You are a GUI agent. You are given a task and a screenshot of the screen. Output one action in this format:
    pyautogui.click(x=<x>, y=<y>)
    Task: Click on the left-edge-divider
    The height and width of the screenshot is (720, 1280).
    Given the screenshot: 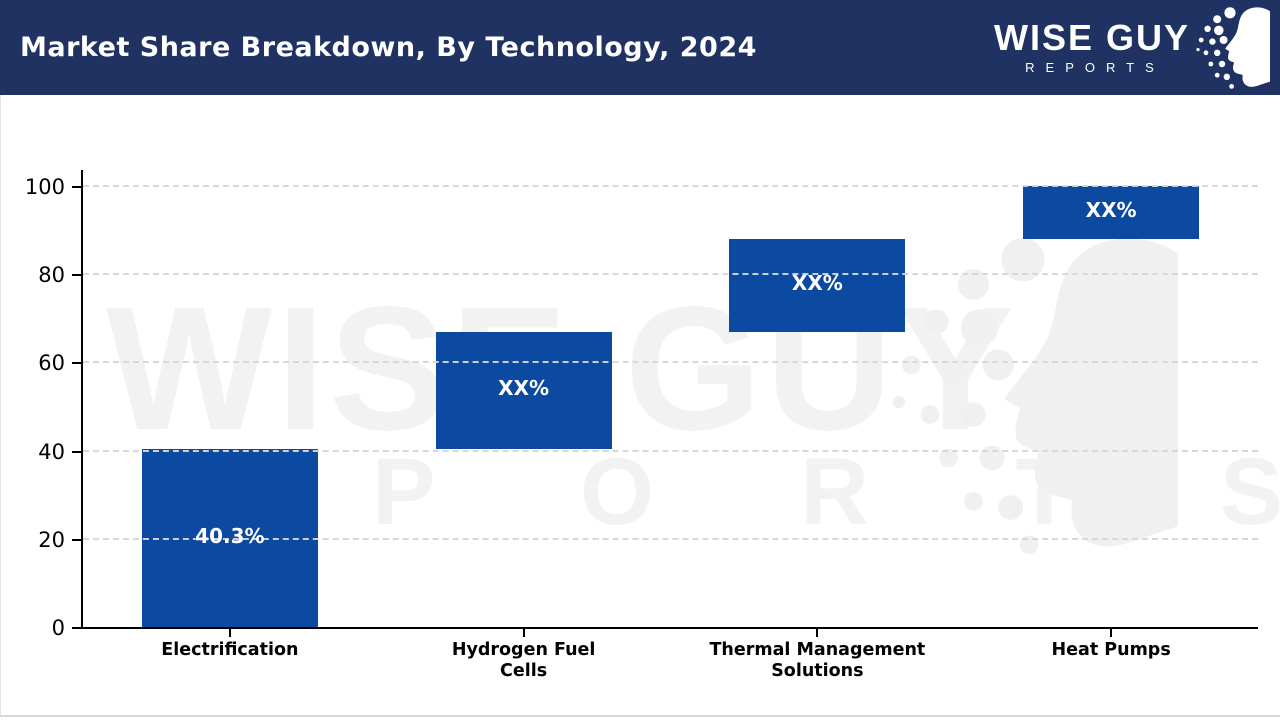 What is the action you would take?
    pyautogui.click(x=0, y=405)
    